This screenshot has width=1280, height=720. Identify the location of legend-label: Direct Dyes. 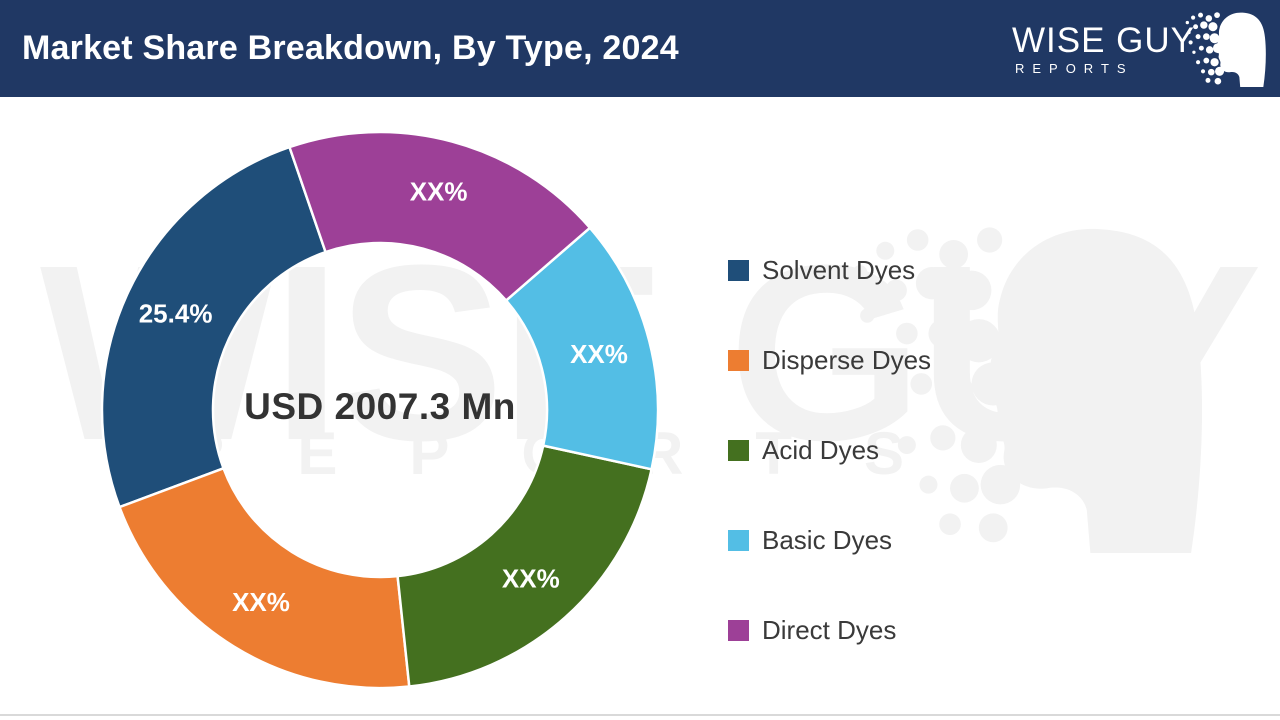
(829, 630).